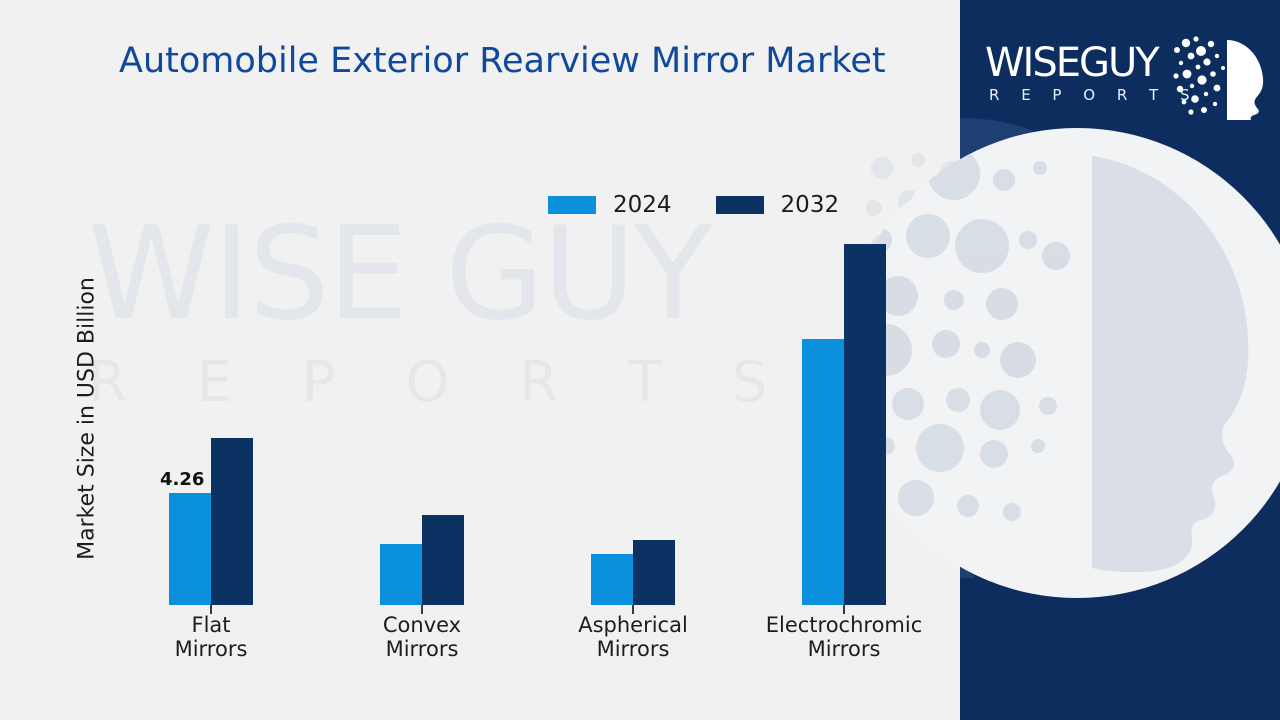 The width and height of the screenshot is (1280, 720). What do you see at coordinates (633, 625) in the screenshot?
I see `x-axis-label-line: Aspherical` at bounding box center [633, 625].